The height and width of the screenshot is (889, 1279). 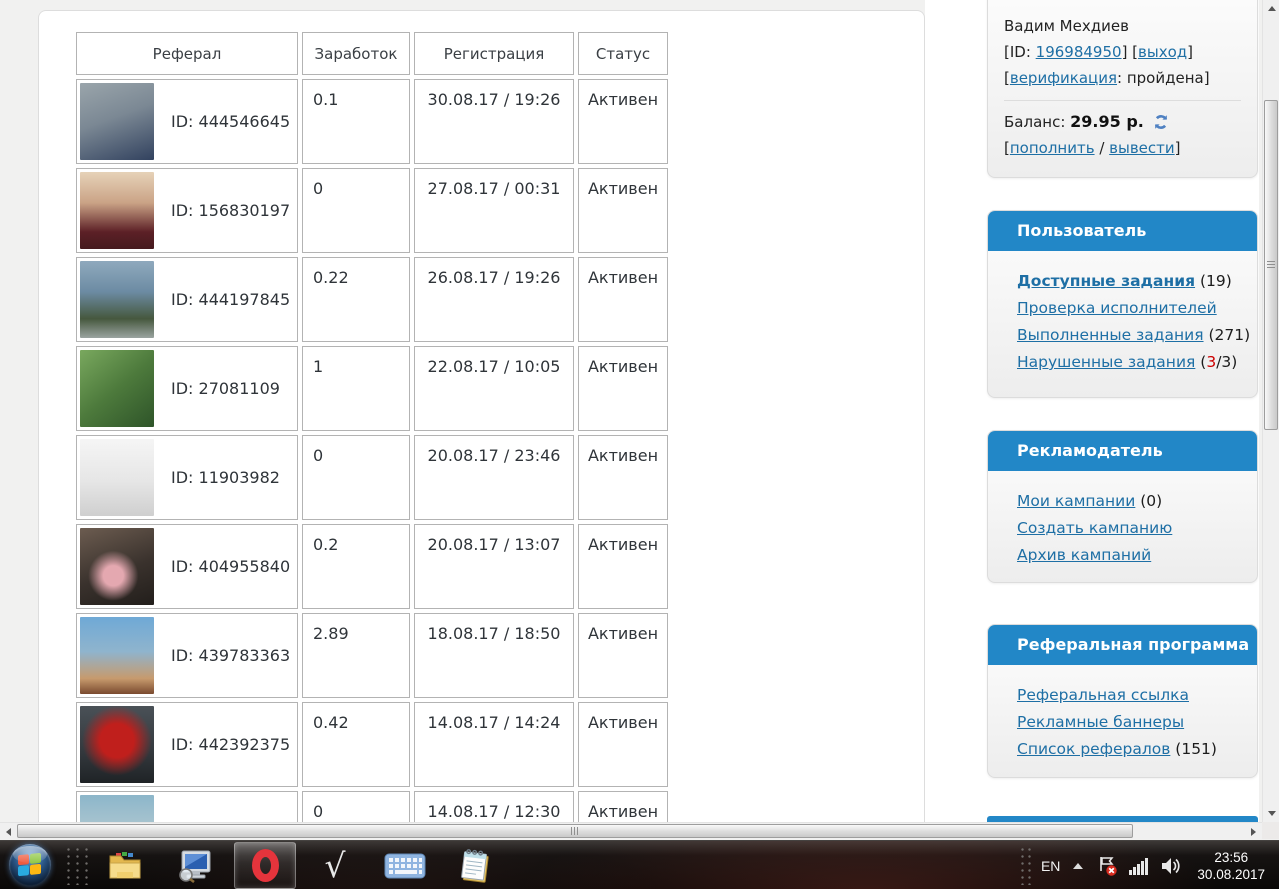 What do you see at coordinates (494, 210) in the screenshot?
I see `registration-cell: 27.08.17 / 00:31` at bounding box center [494, 210].